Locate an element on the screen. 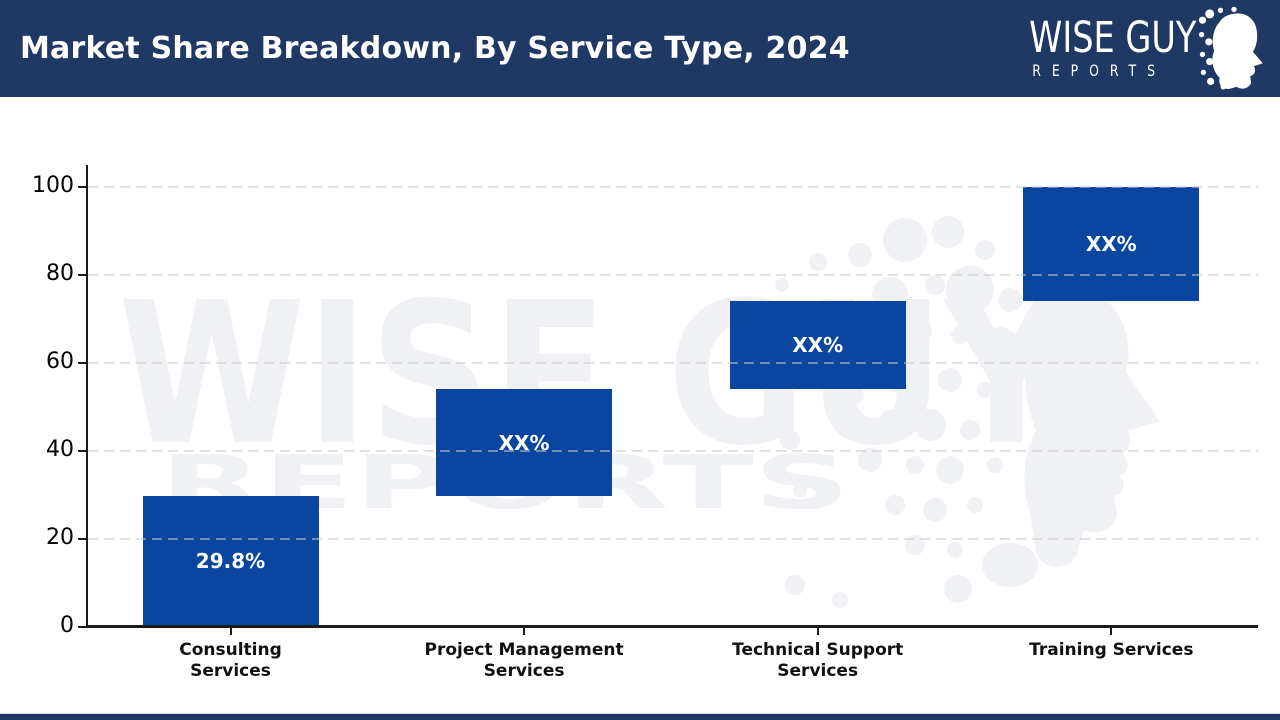 This screenshot has height=720, width=1280. x-category-label: Project Management Services is located at coordinates (524, 661).